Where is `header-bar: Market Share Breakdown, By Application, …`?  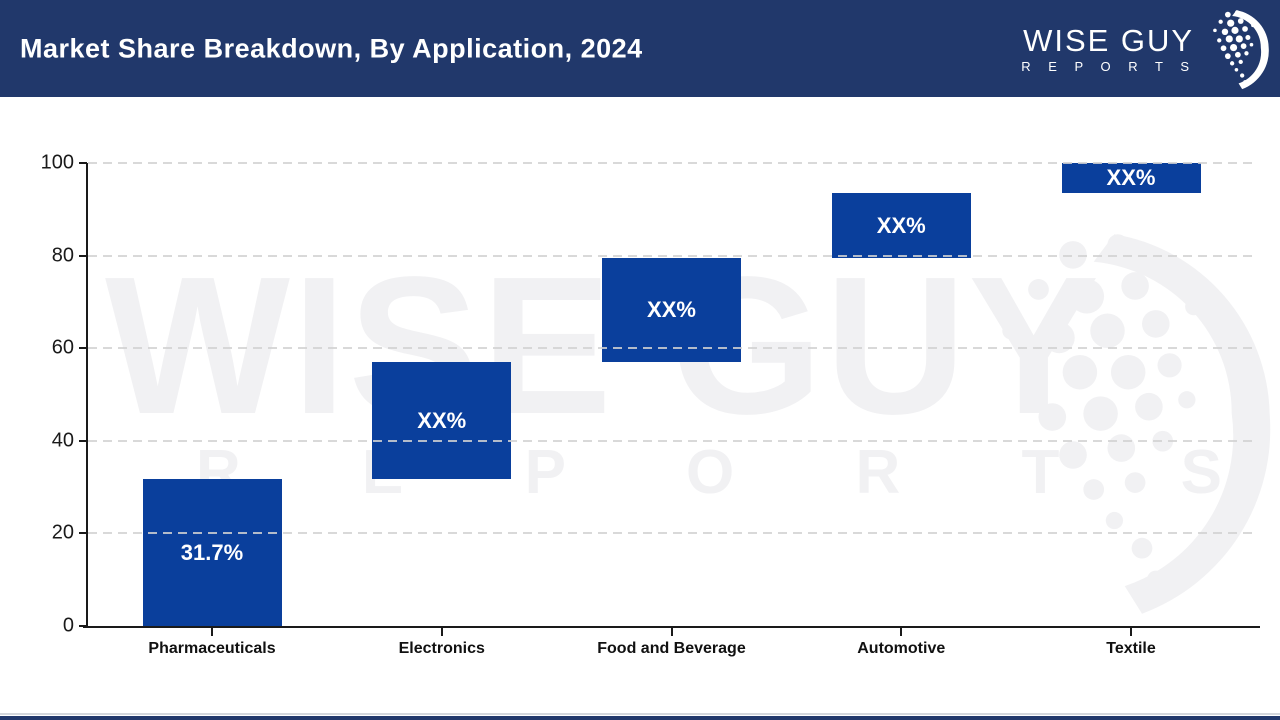 header-bar: Market Share Breakdown, By Application, … is located at coordinates (640, 48).